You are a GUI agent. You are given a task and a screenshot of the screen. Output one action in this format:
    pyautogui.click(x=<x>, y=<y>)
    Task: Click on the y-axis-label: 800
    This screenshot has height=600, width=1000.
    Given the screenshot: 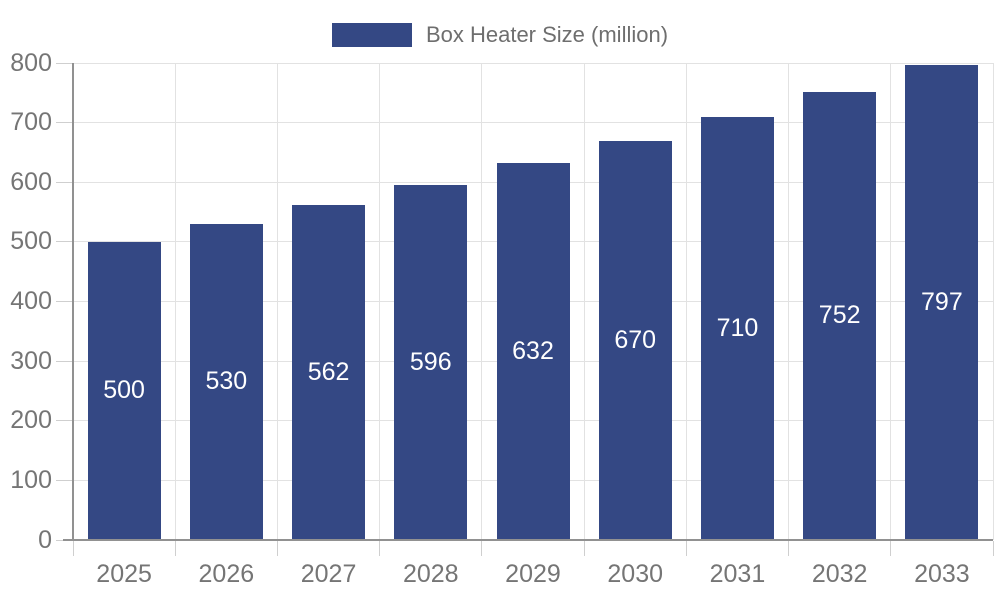 What is the action you would take?
    pyautogui.click(x=31, y=62)
    